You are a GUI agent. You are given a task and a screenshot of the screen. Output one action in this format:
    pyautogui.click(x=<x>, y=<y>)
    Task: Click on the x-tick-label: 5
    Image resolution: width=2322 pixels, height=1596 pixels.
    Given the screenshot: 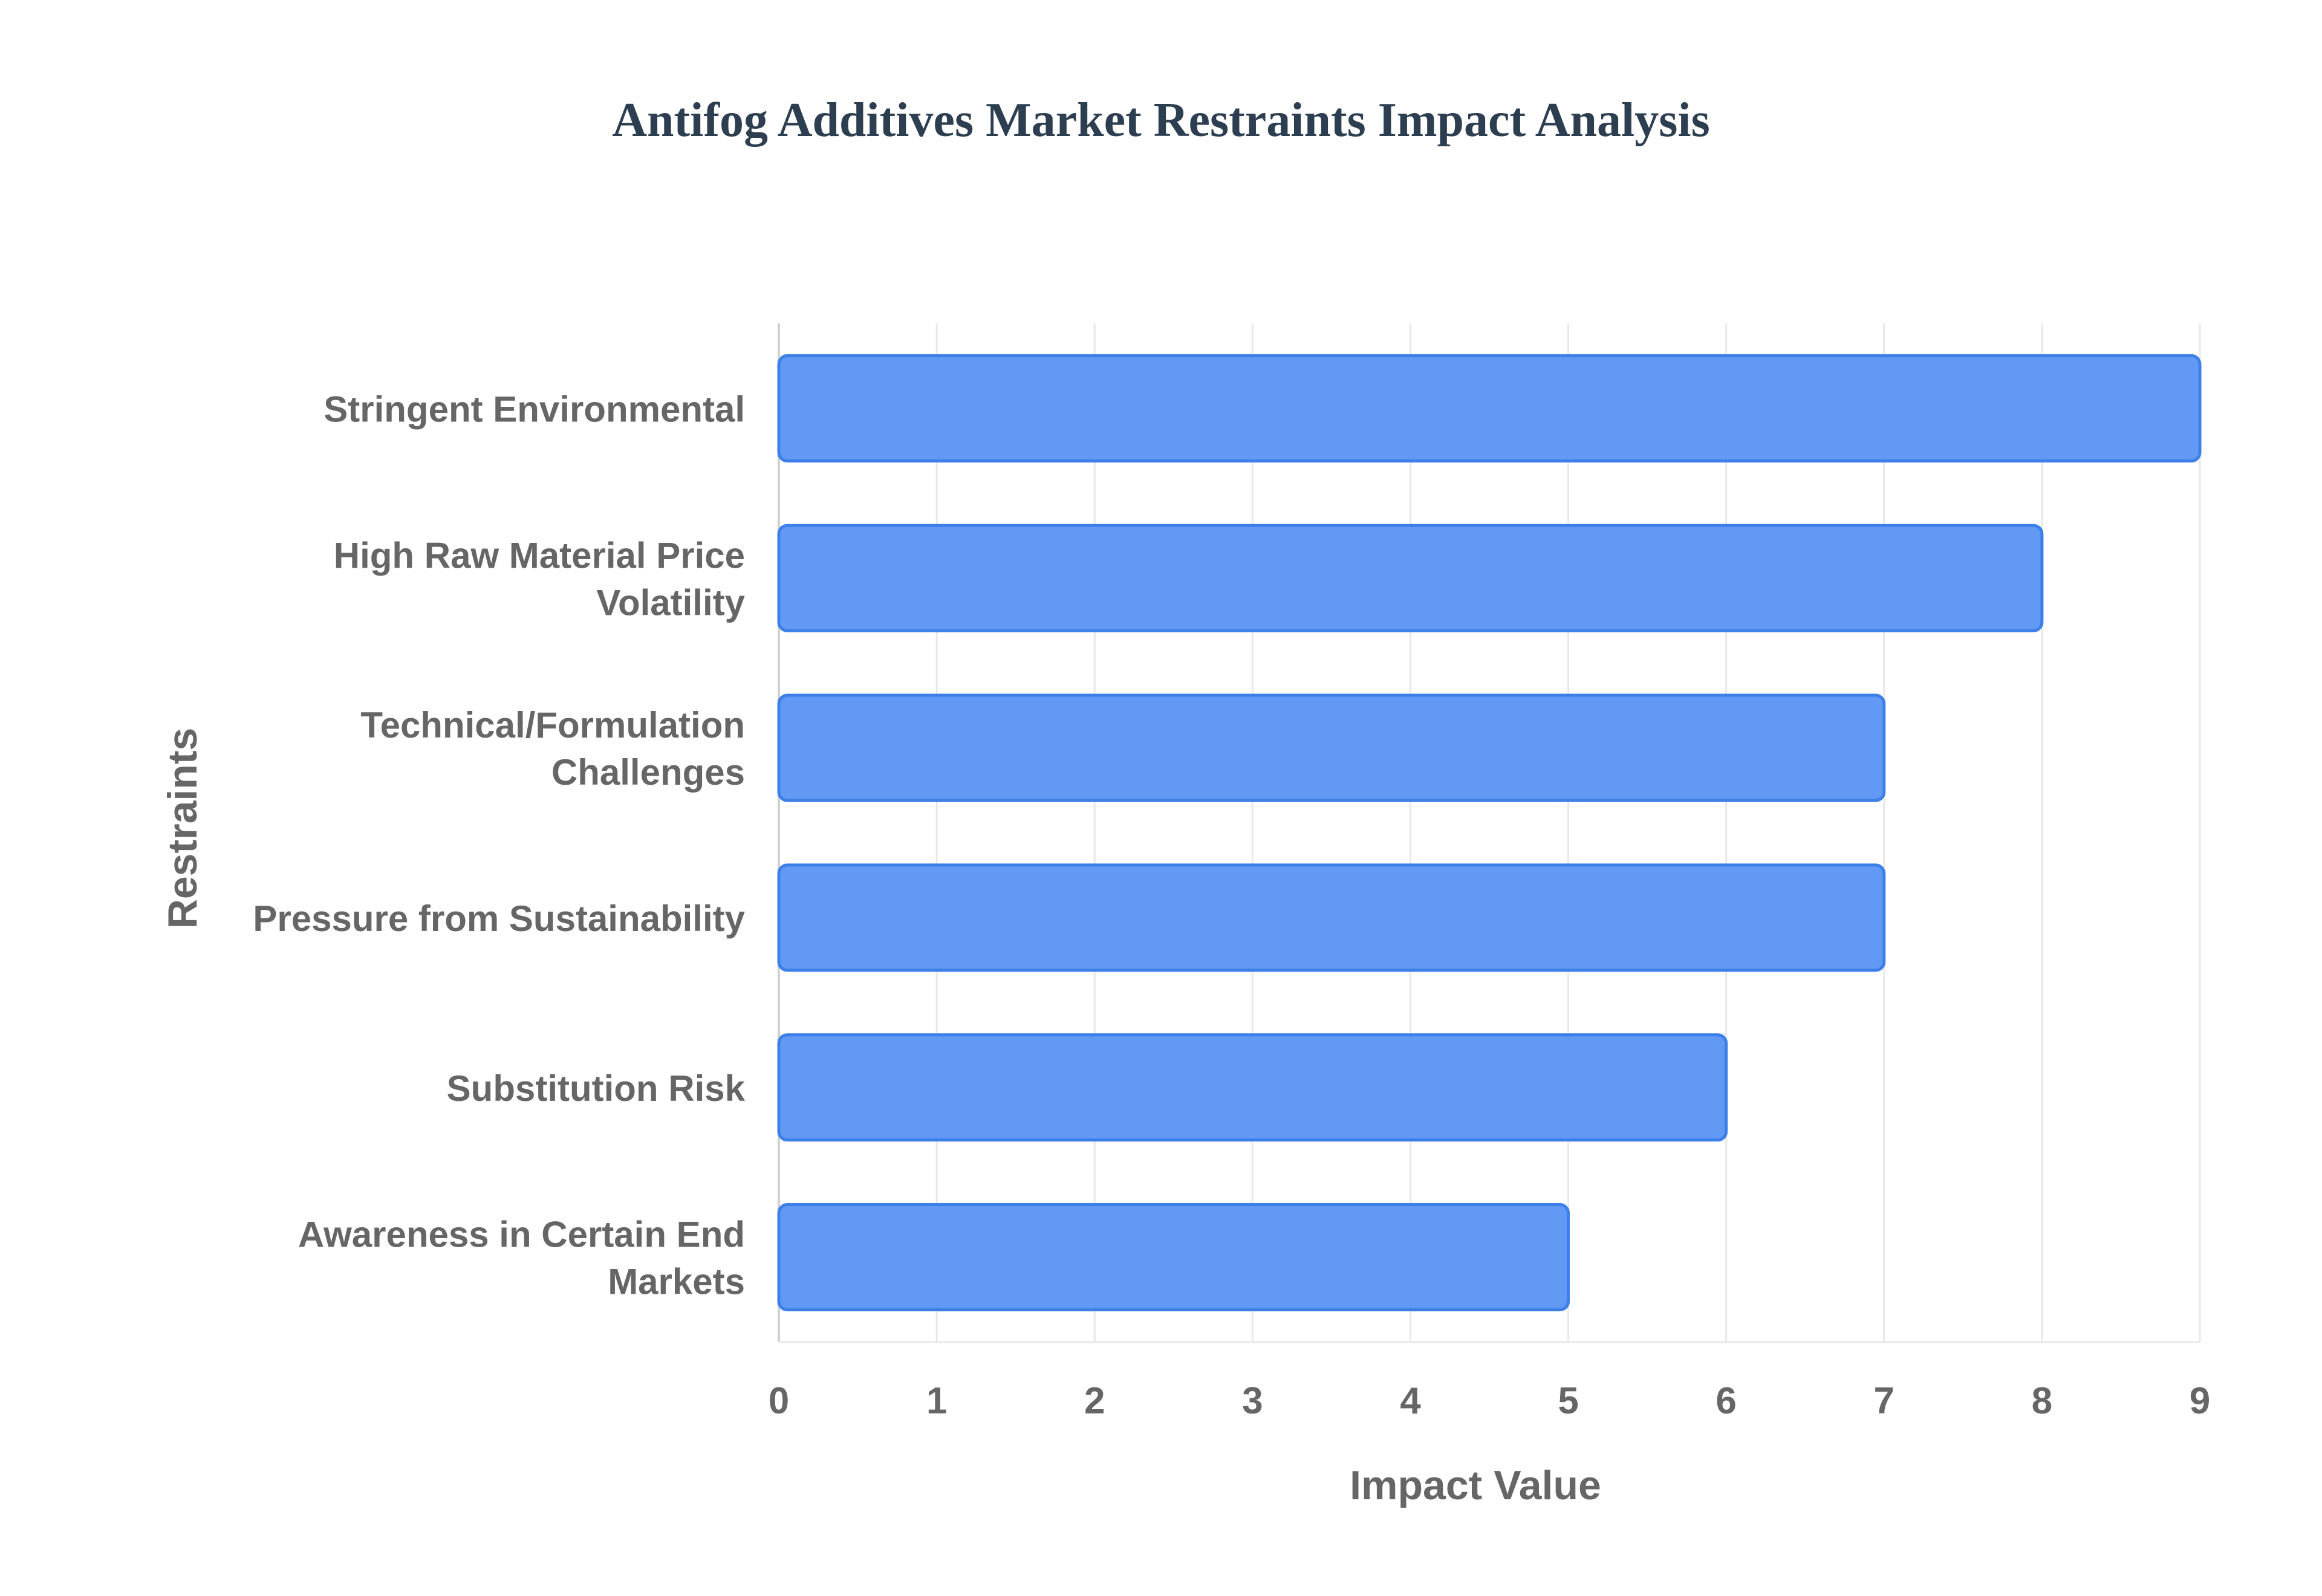 What is the action you would take?
    pyautogui.click(x=1568, y=1401)
    